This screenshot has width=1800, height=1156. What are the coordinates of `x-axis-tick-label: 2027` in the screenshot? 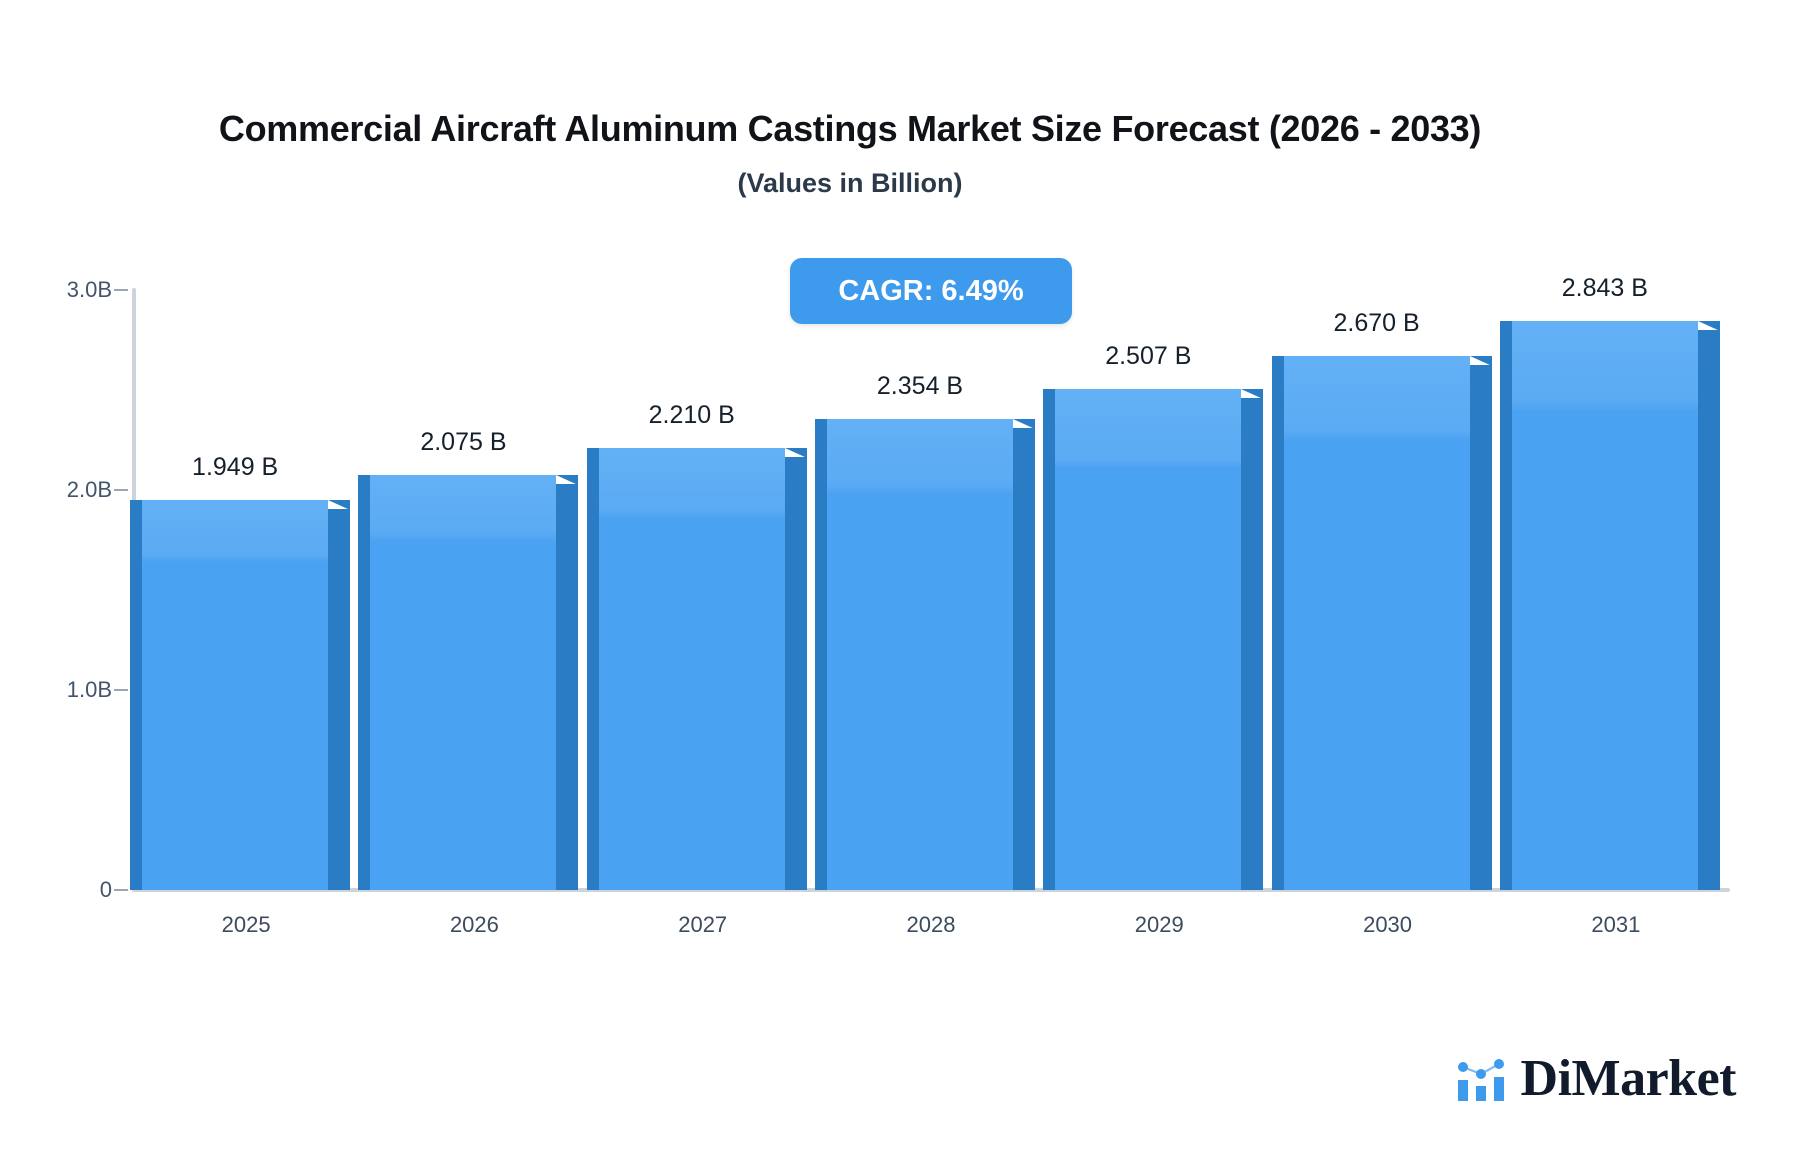 It's located at (703, 924).